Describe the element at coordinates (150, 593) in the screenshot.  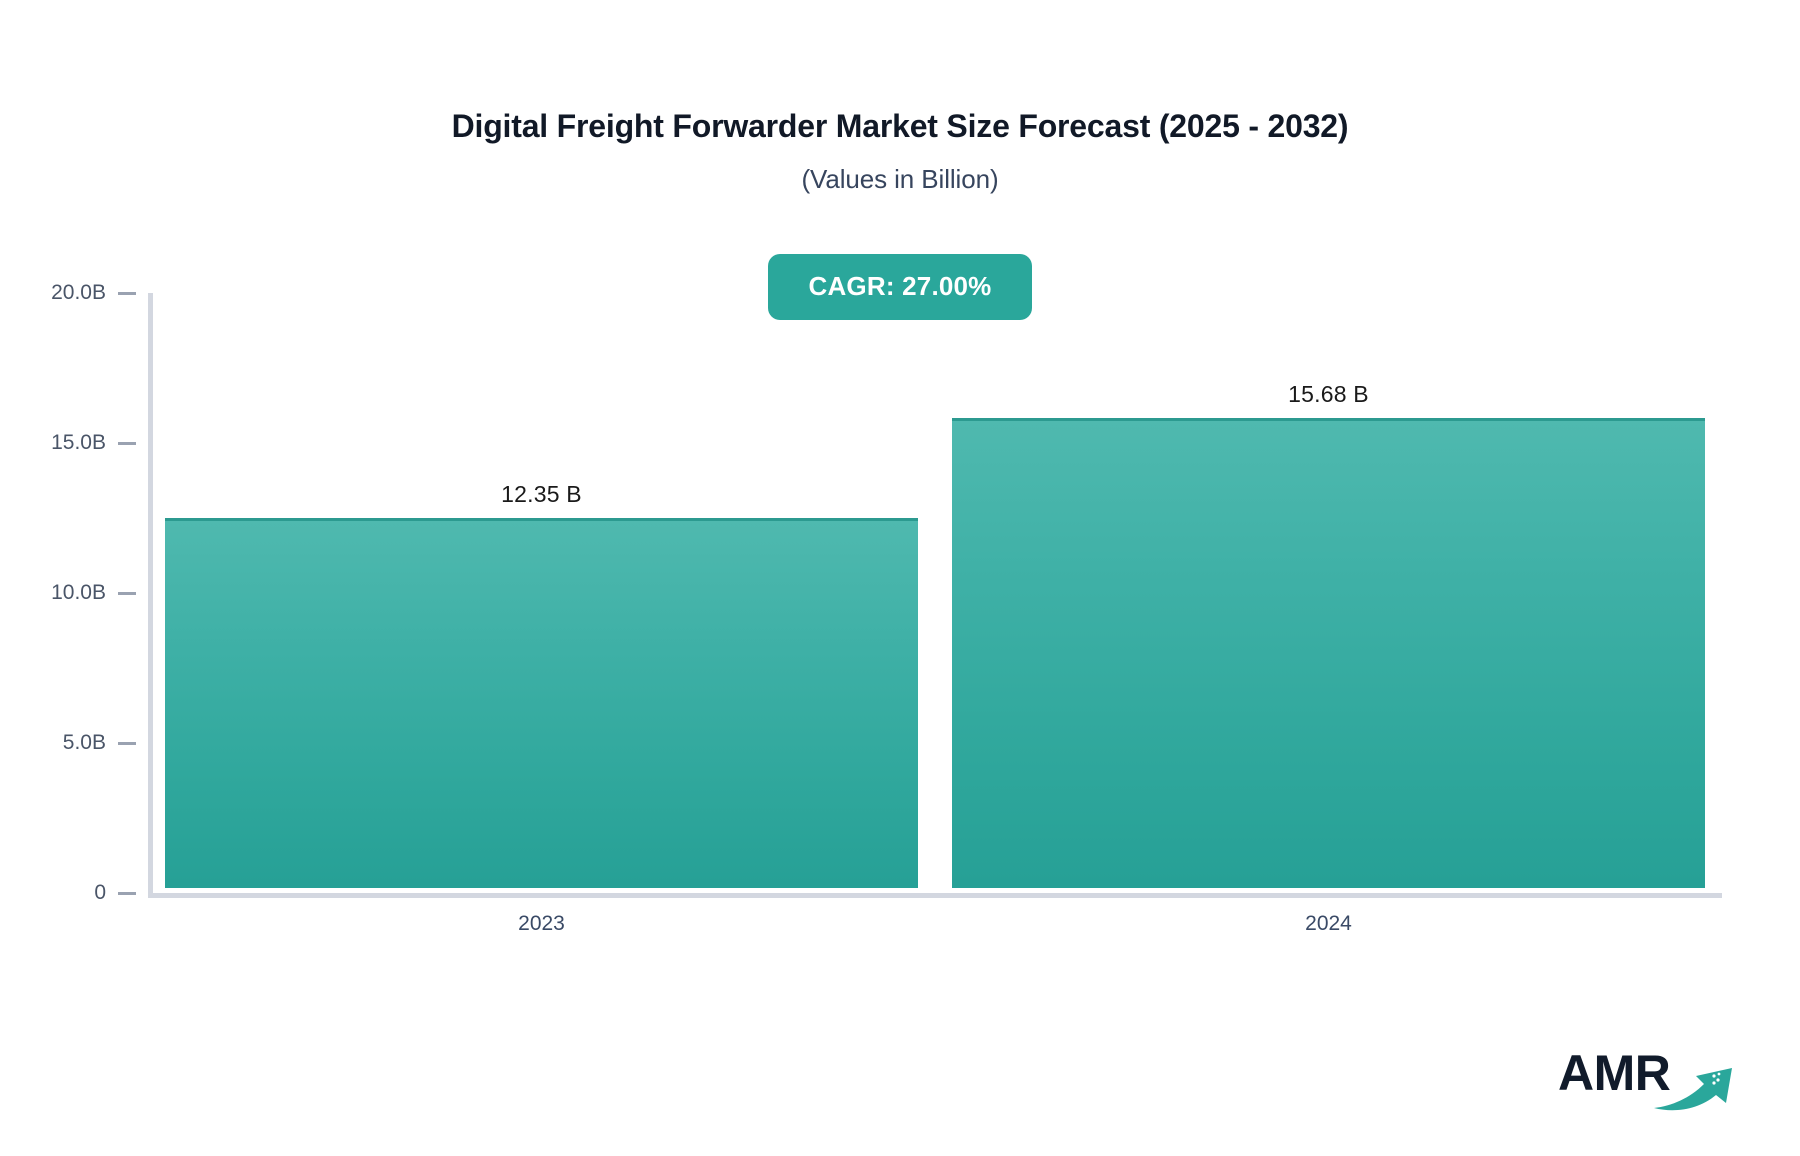
I see `y-axis-line` at that location.